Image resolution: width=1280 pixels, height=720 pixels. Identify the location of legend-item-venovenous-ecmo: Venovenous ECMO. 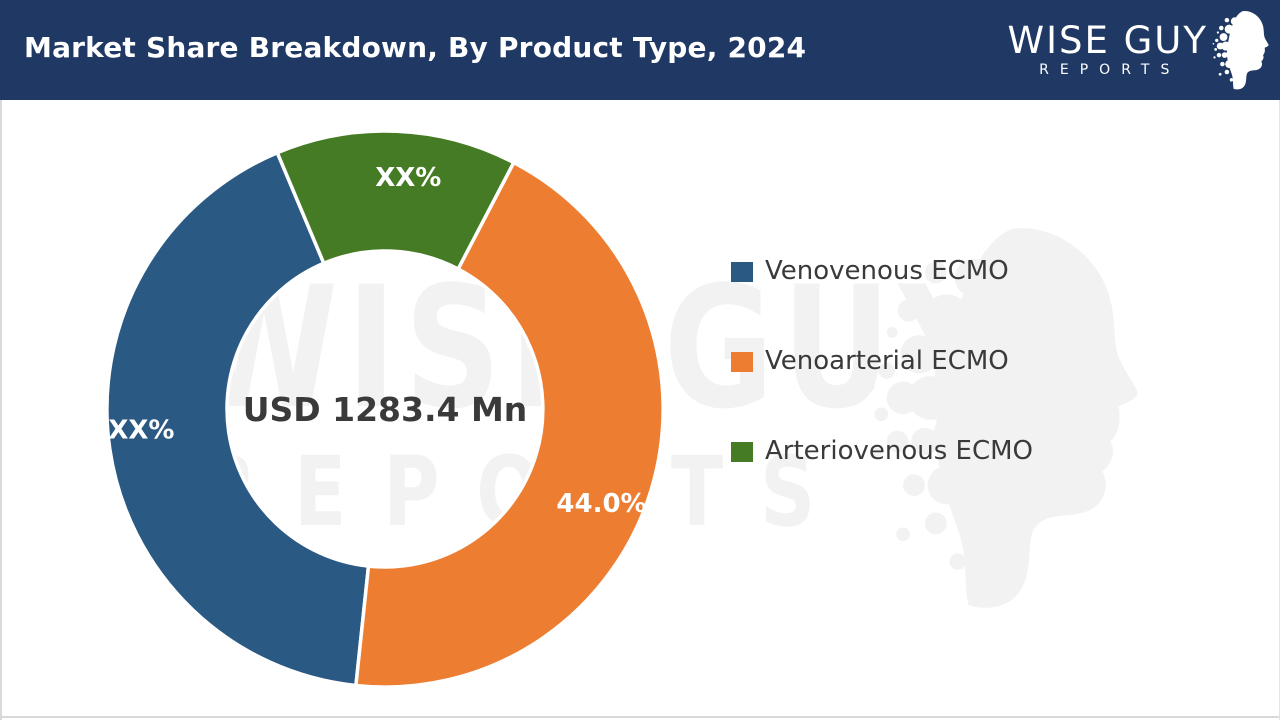
(882, 271).